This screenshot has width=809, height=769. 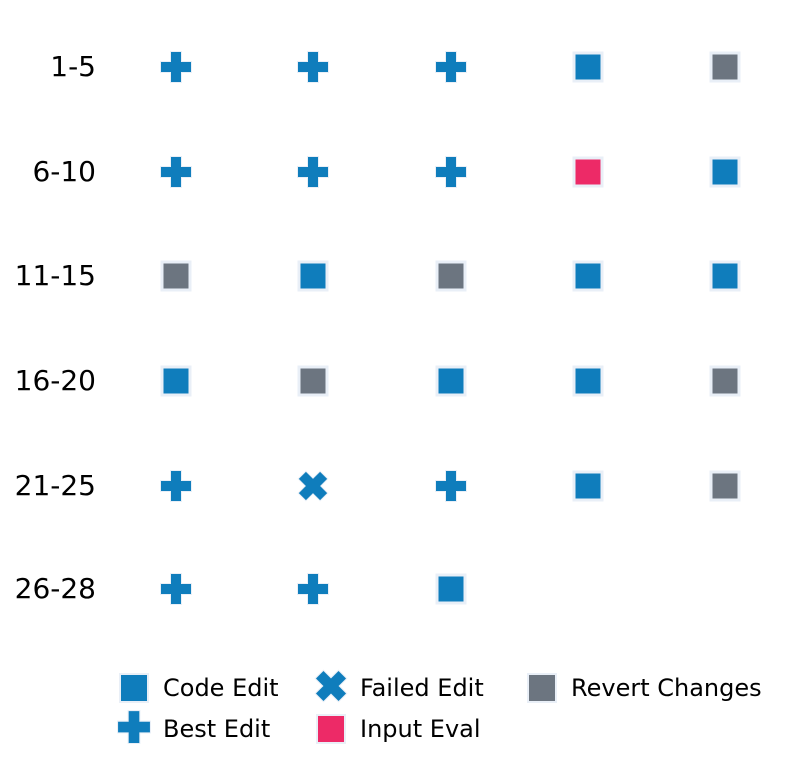 I want to click on row-label: 16-20, so click(x=55, y=380).